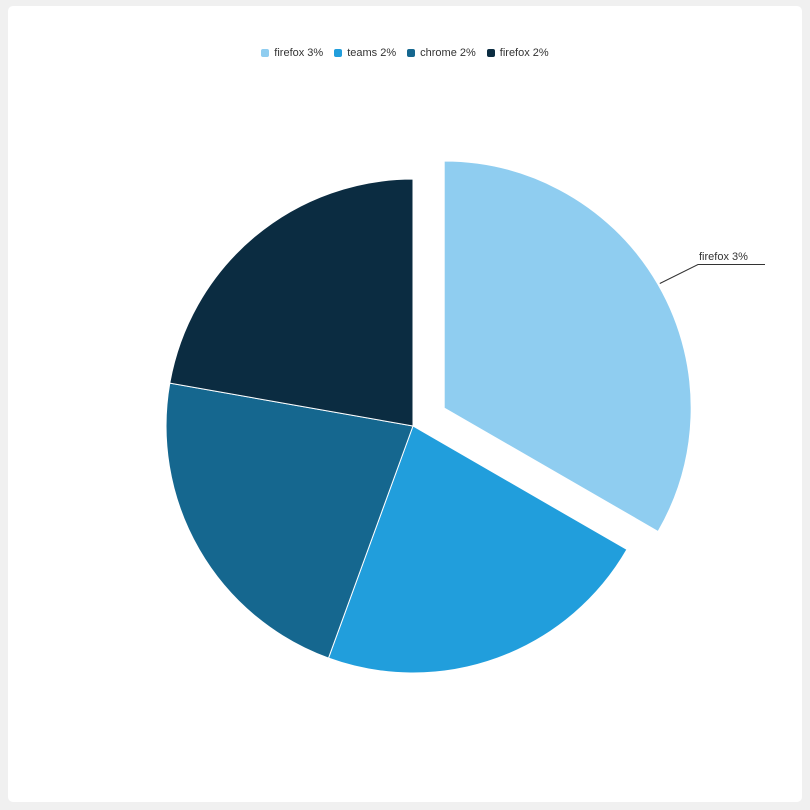 This screenshot has height=810, width=810. I want to click on legend-item-firefox-3: firefox 3%, so click(292, 53).